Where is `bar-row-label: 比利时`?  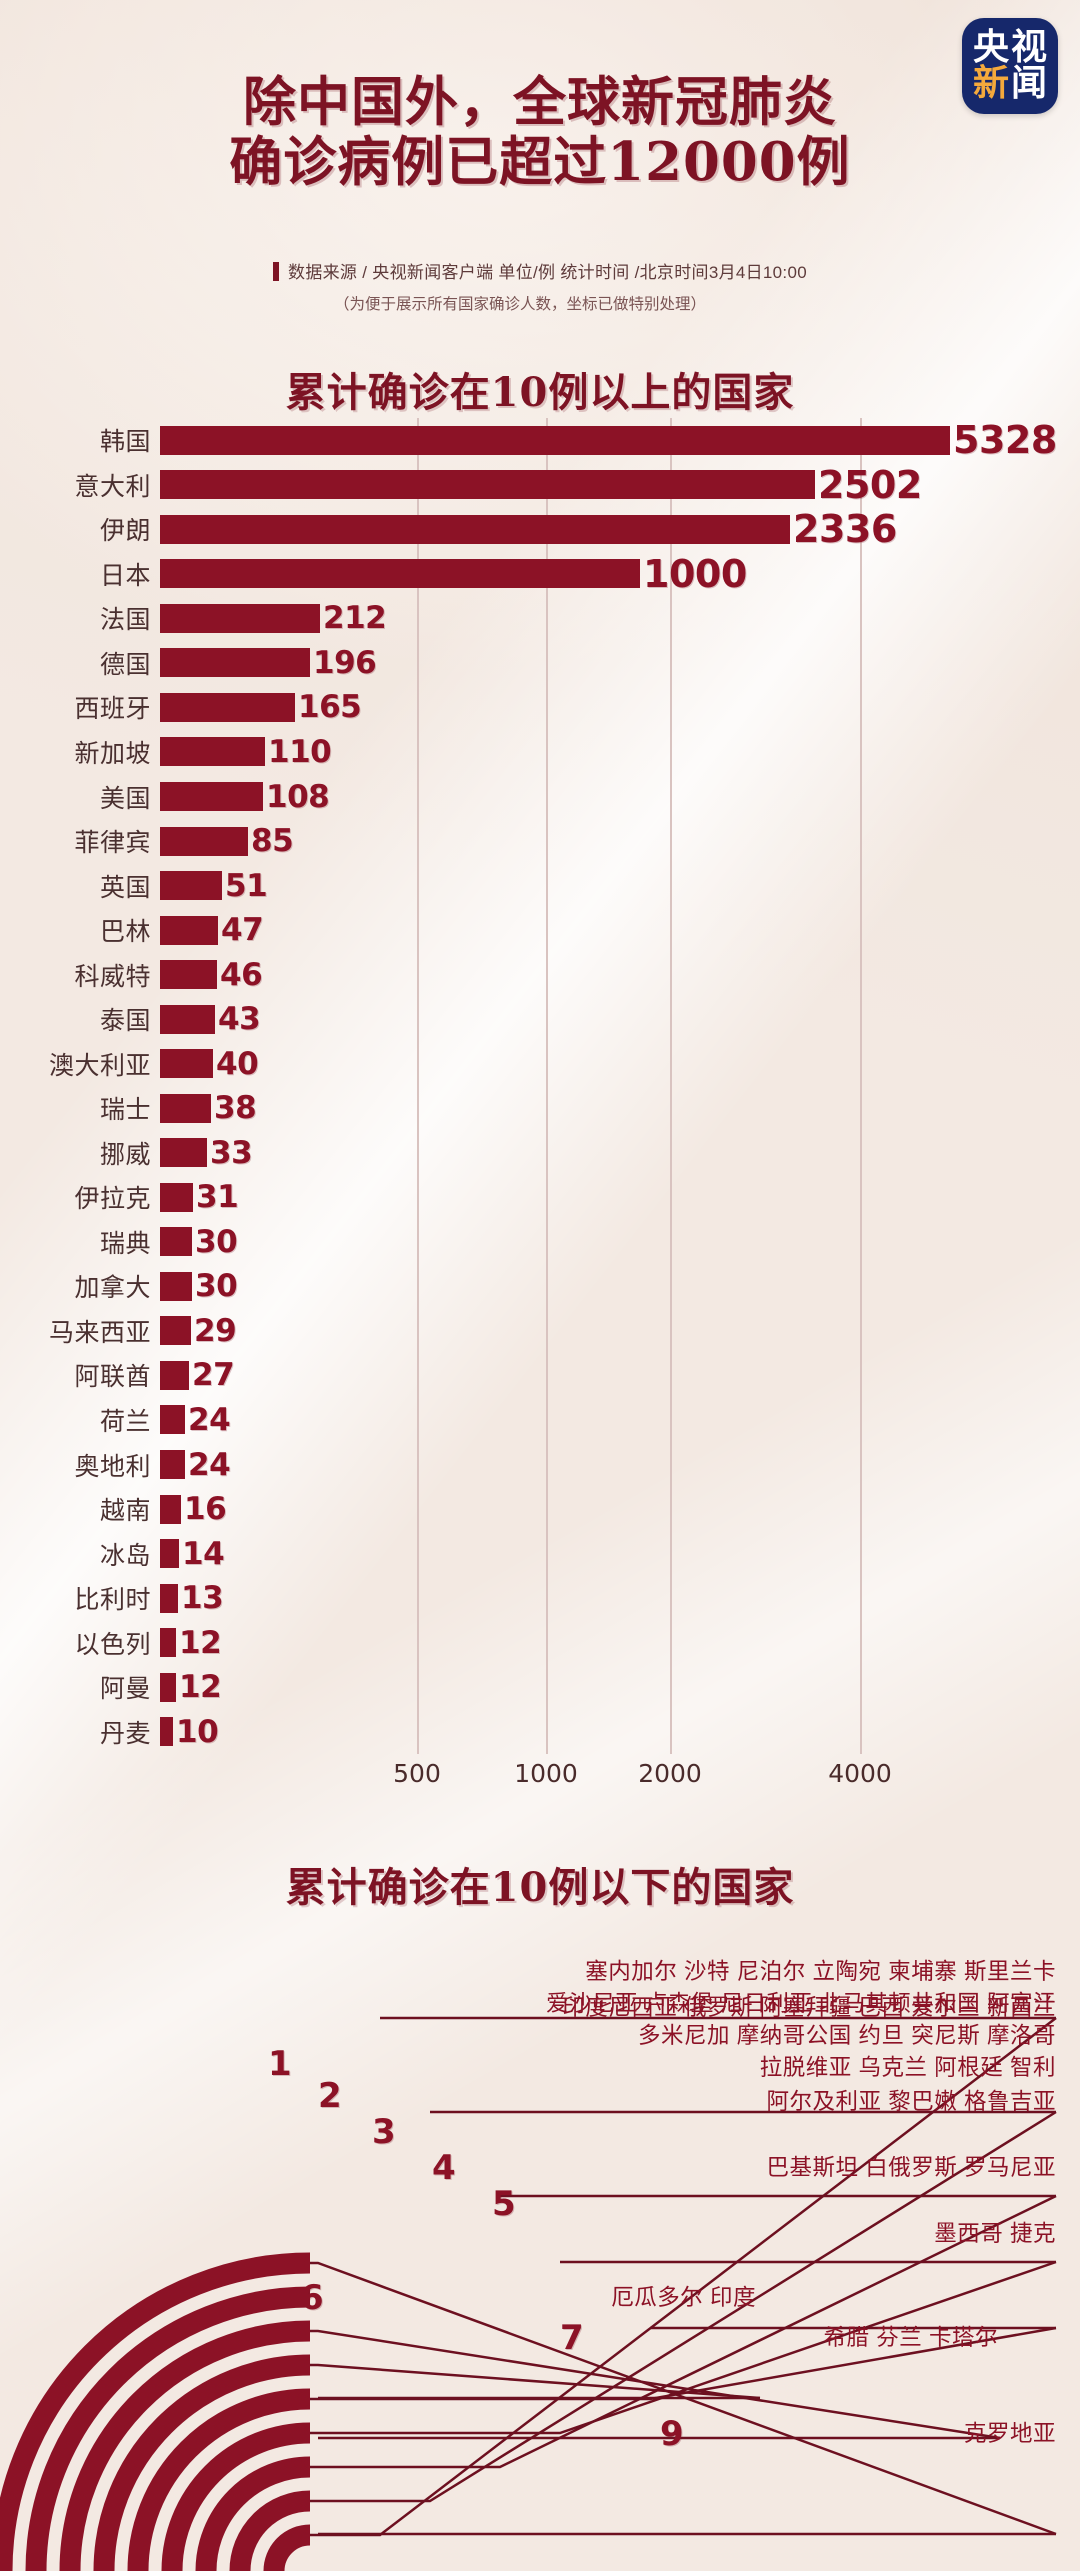
bar-row-label: 比利时 is located at coordinates (112, 1600).